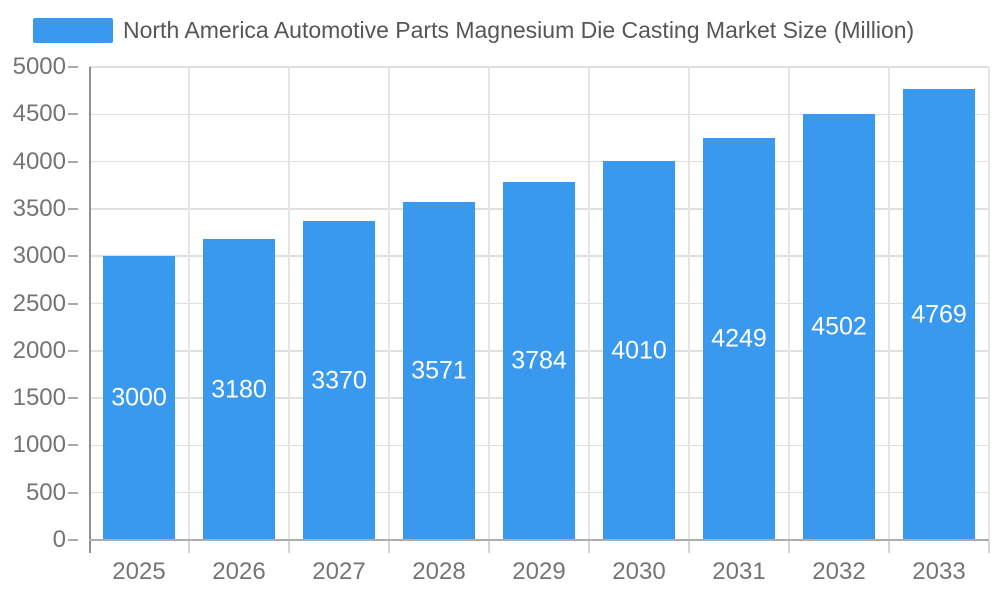 The image size is (1000, 600). I want to click on bar-value-label: 3784, so click(539, 360).